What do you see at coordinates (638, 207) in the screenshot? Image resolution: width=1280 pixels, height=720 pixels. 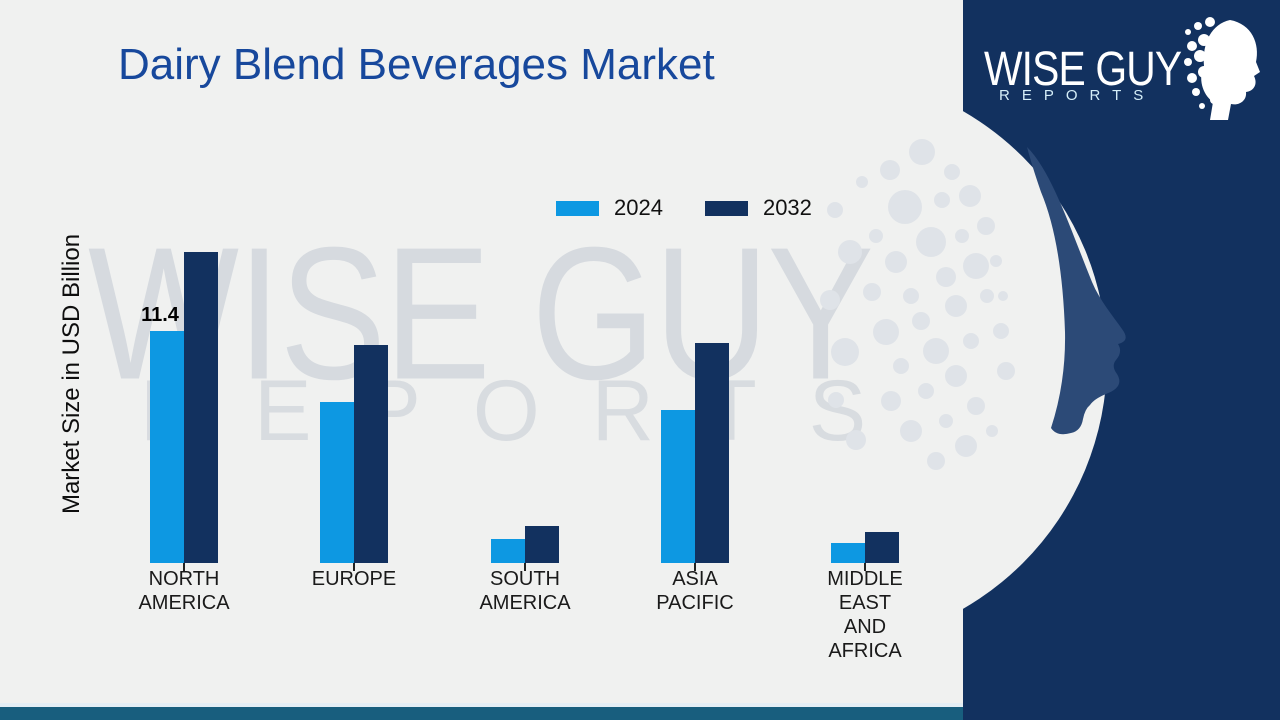 I see `legend-label-2024: 2024` at bounding box center [638, 207].